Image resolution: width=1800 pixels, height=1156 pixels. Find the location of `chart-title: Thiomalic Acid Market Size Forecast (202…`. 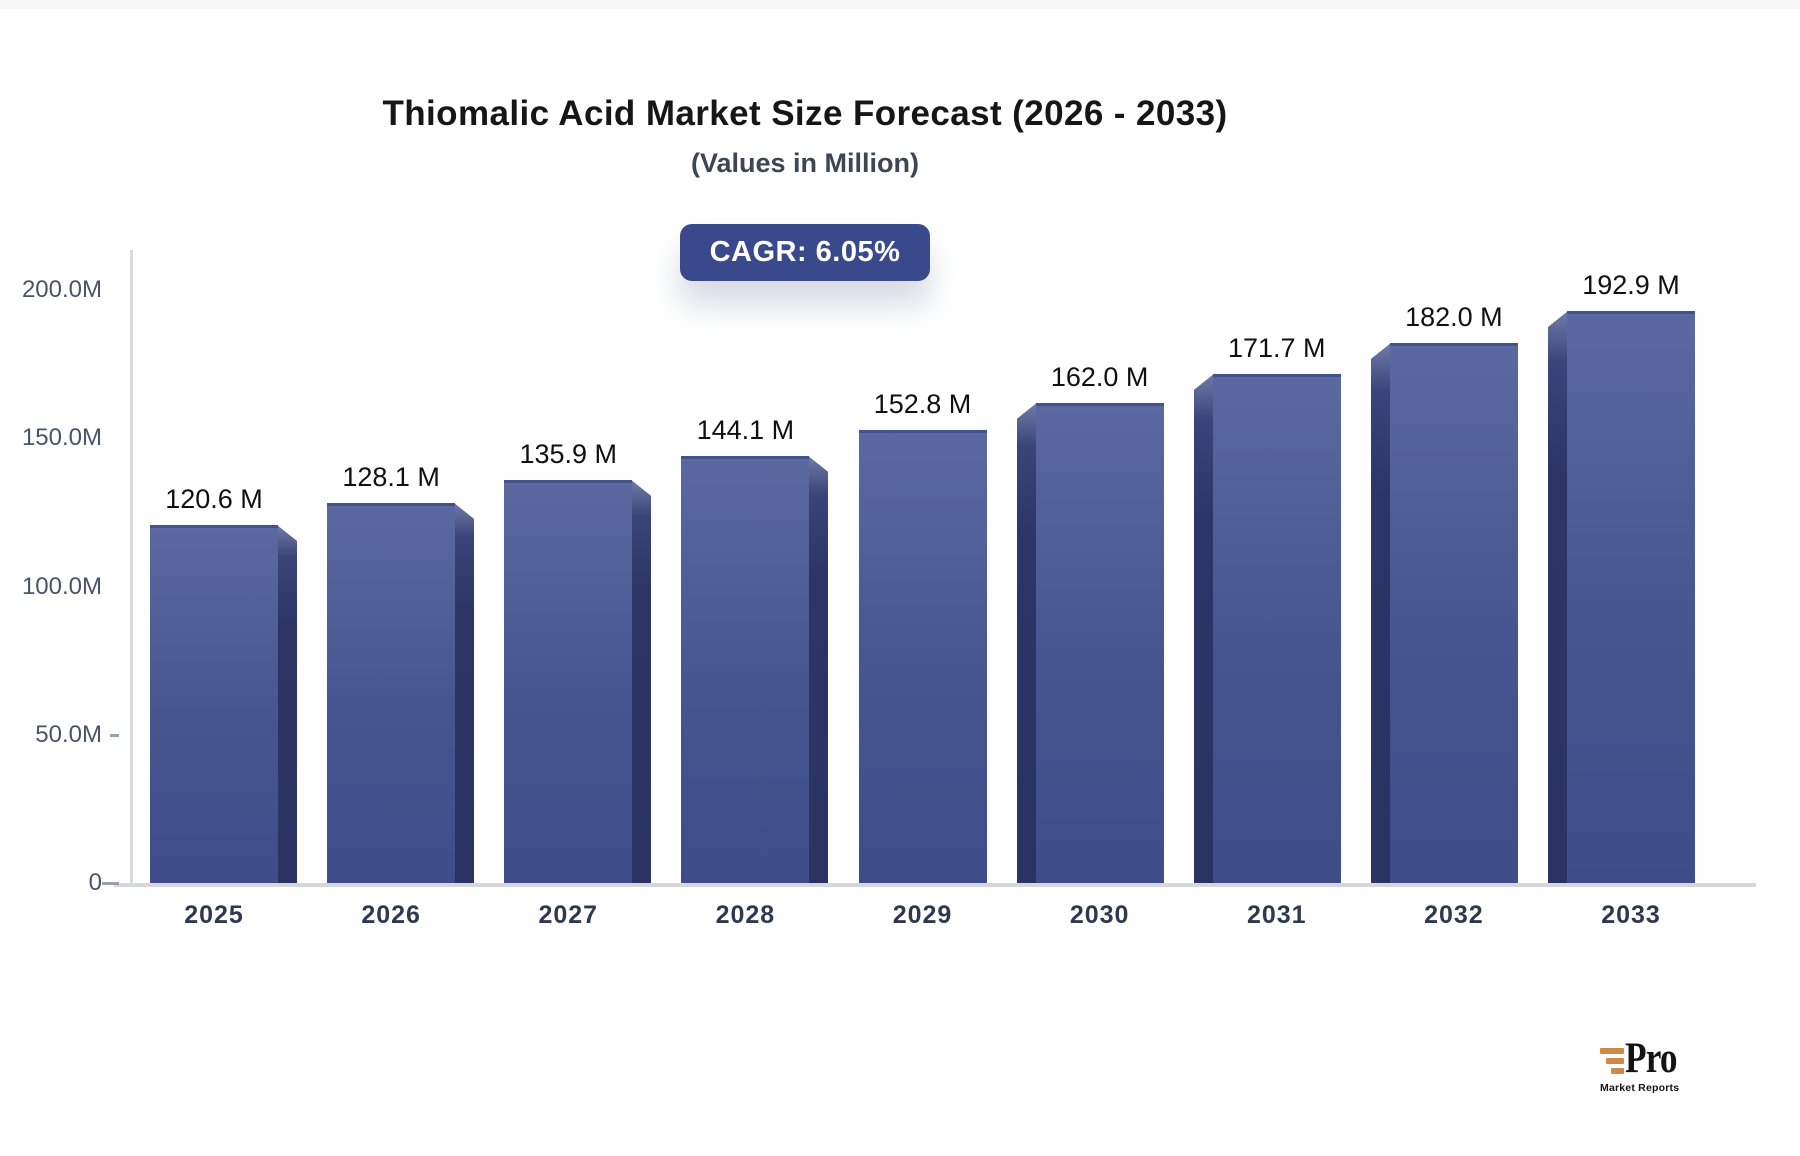

chart-title: Thiomalic Acid Market Size Forecast (202… is located at coordinates (805, 113).